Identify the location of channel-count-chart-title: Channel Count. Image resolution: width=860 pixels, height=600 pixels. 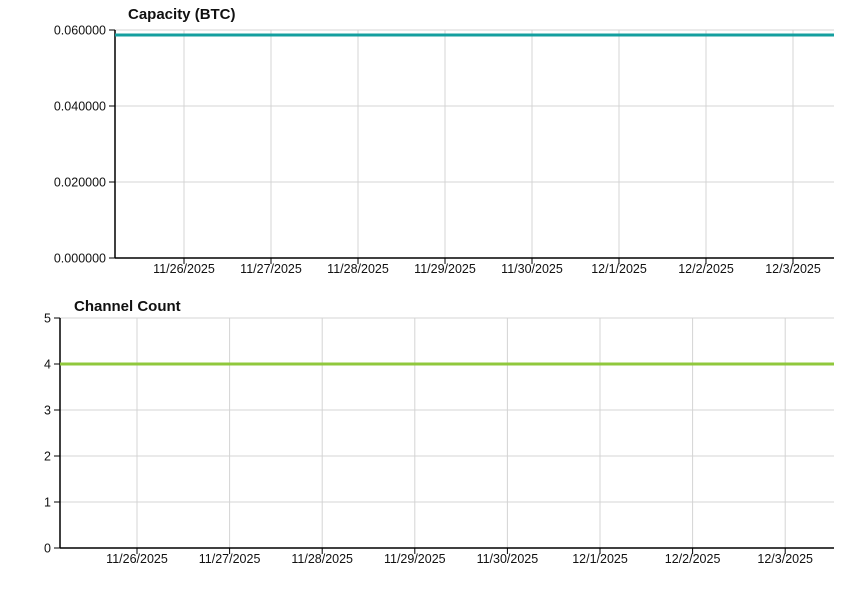
(127, 306).